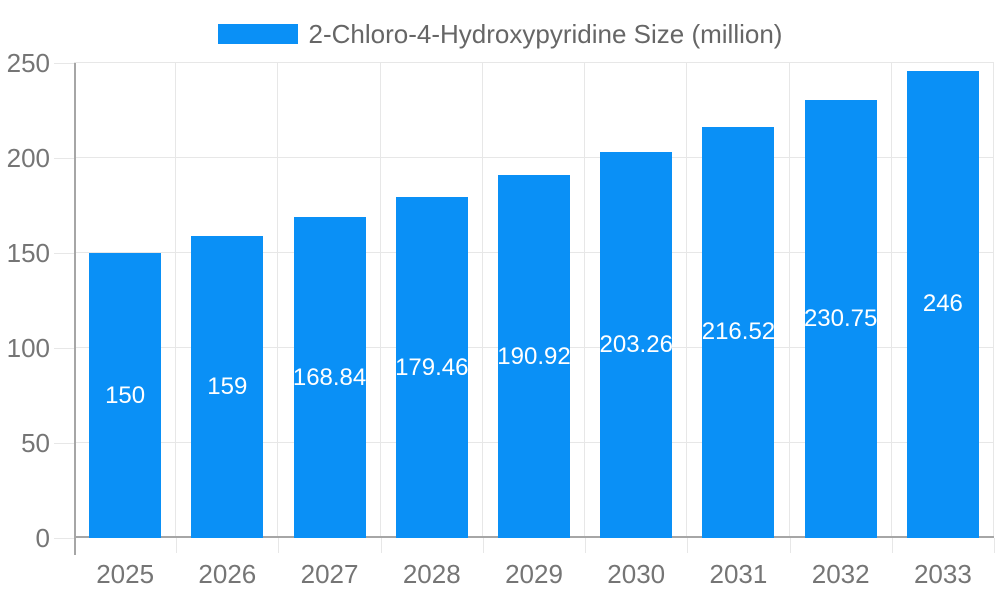 The height and width of the screenshot is (600, 1000). I want to click on bar-value-label: 150, so click(125, 395).